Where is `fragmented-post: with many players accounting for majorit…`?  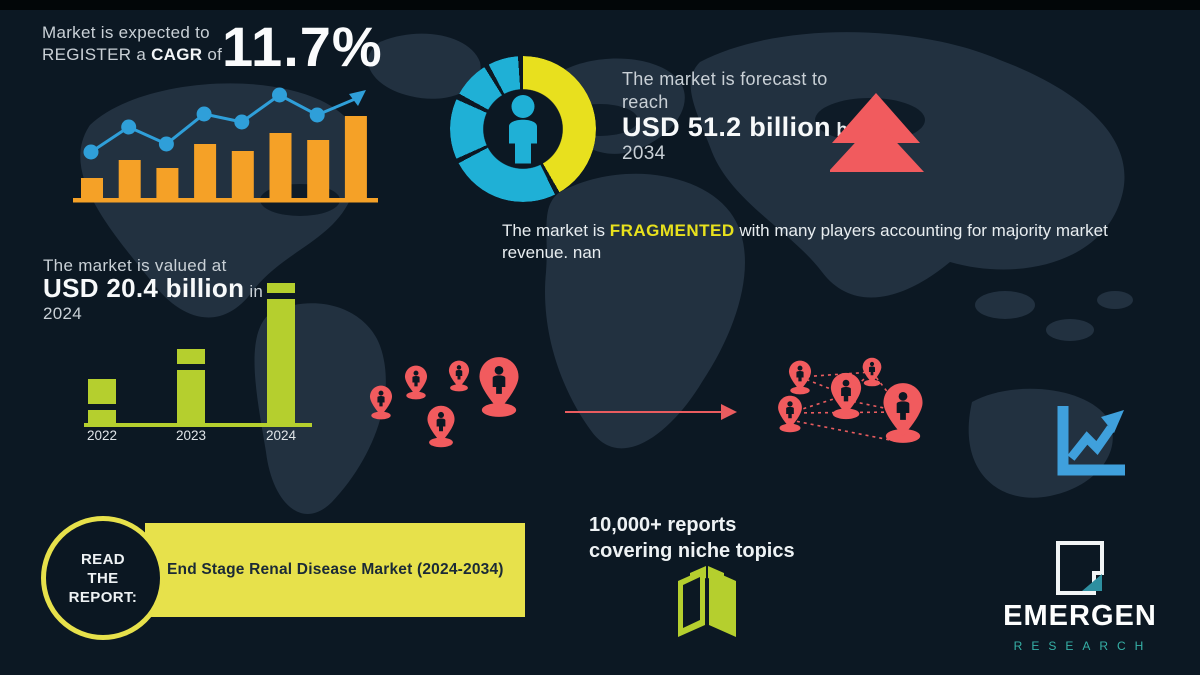 fragmented-post: with many players accounting for majorit… is located at coordinates (805, 241).